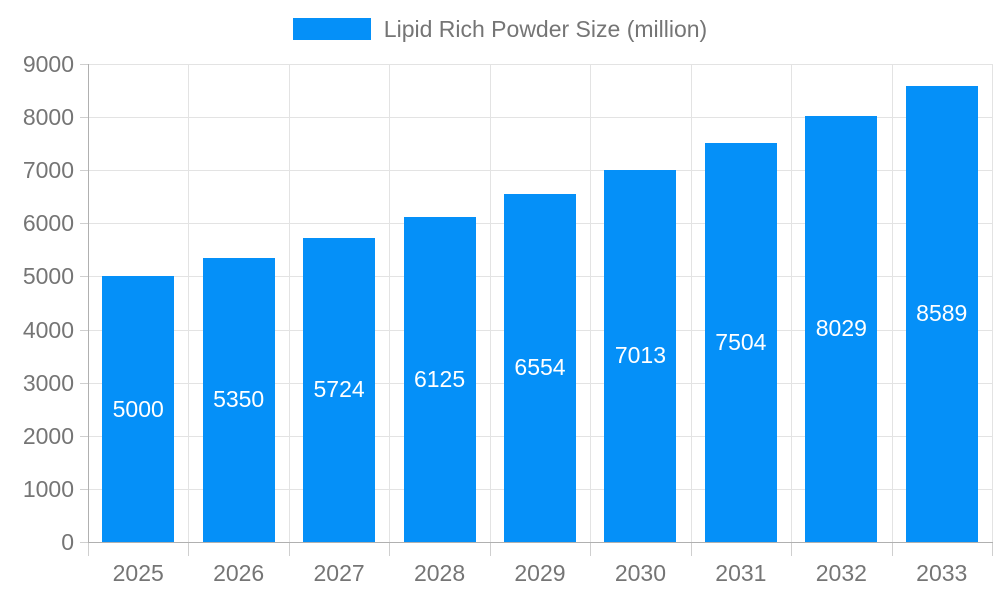 This screenshot has width=1000, height=600. Describe the element at coordinates (841, 573) in the screenshot. I see `x-tick-label: 2032` at that location.